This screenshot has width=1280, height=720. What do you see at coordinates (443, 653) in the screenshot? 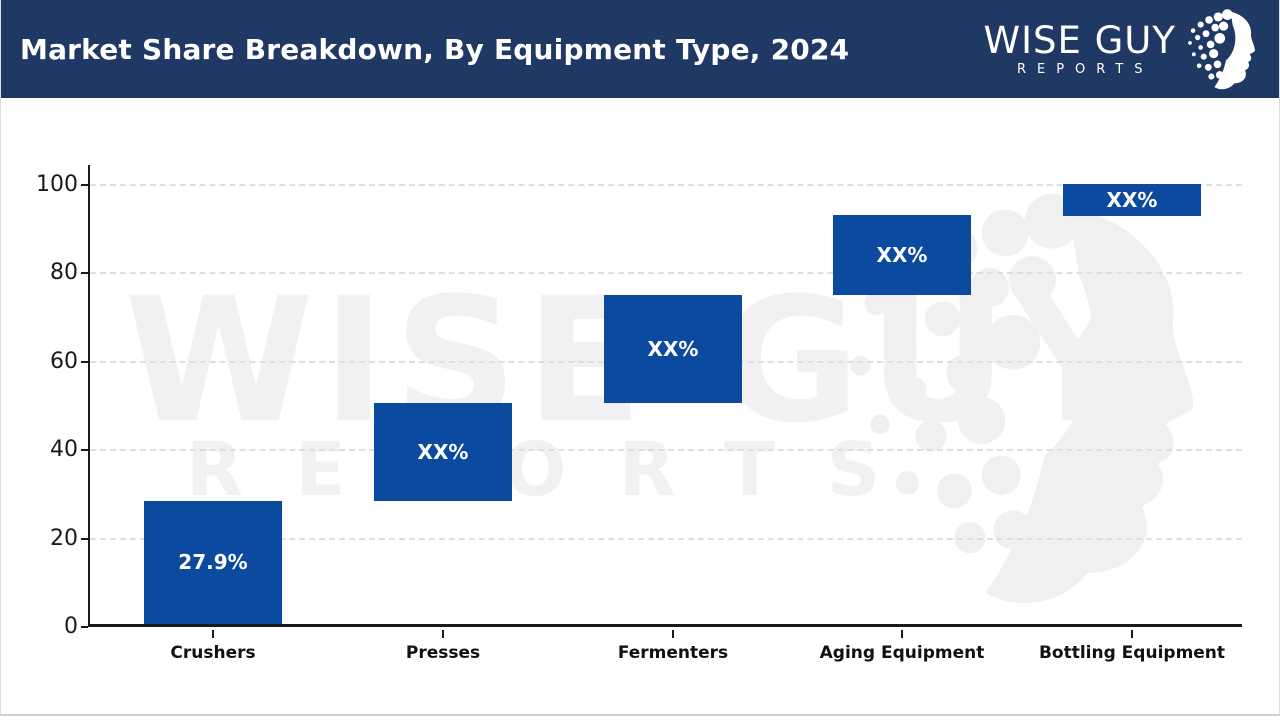
I see `x-category-label-1: Presses` at bounding box center [443, 653].